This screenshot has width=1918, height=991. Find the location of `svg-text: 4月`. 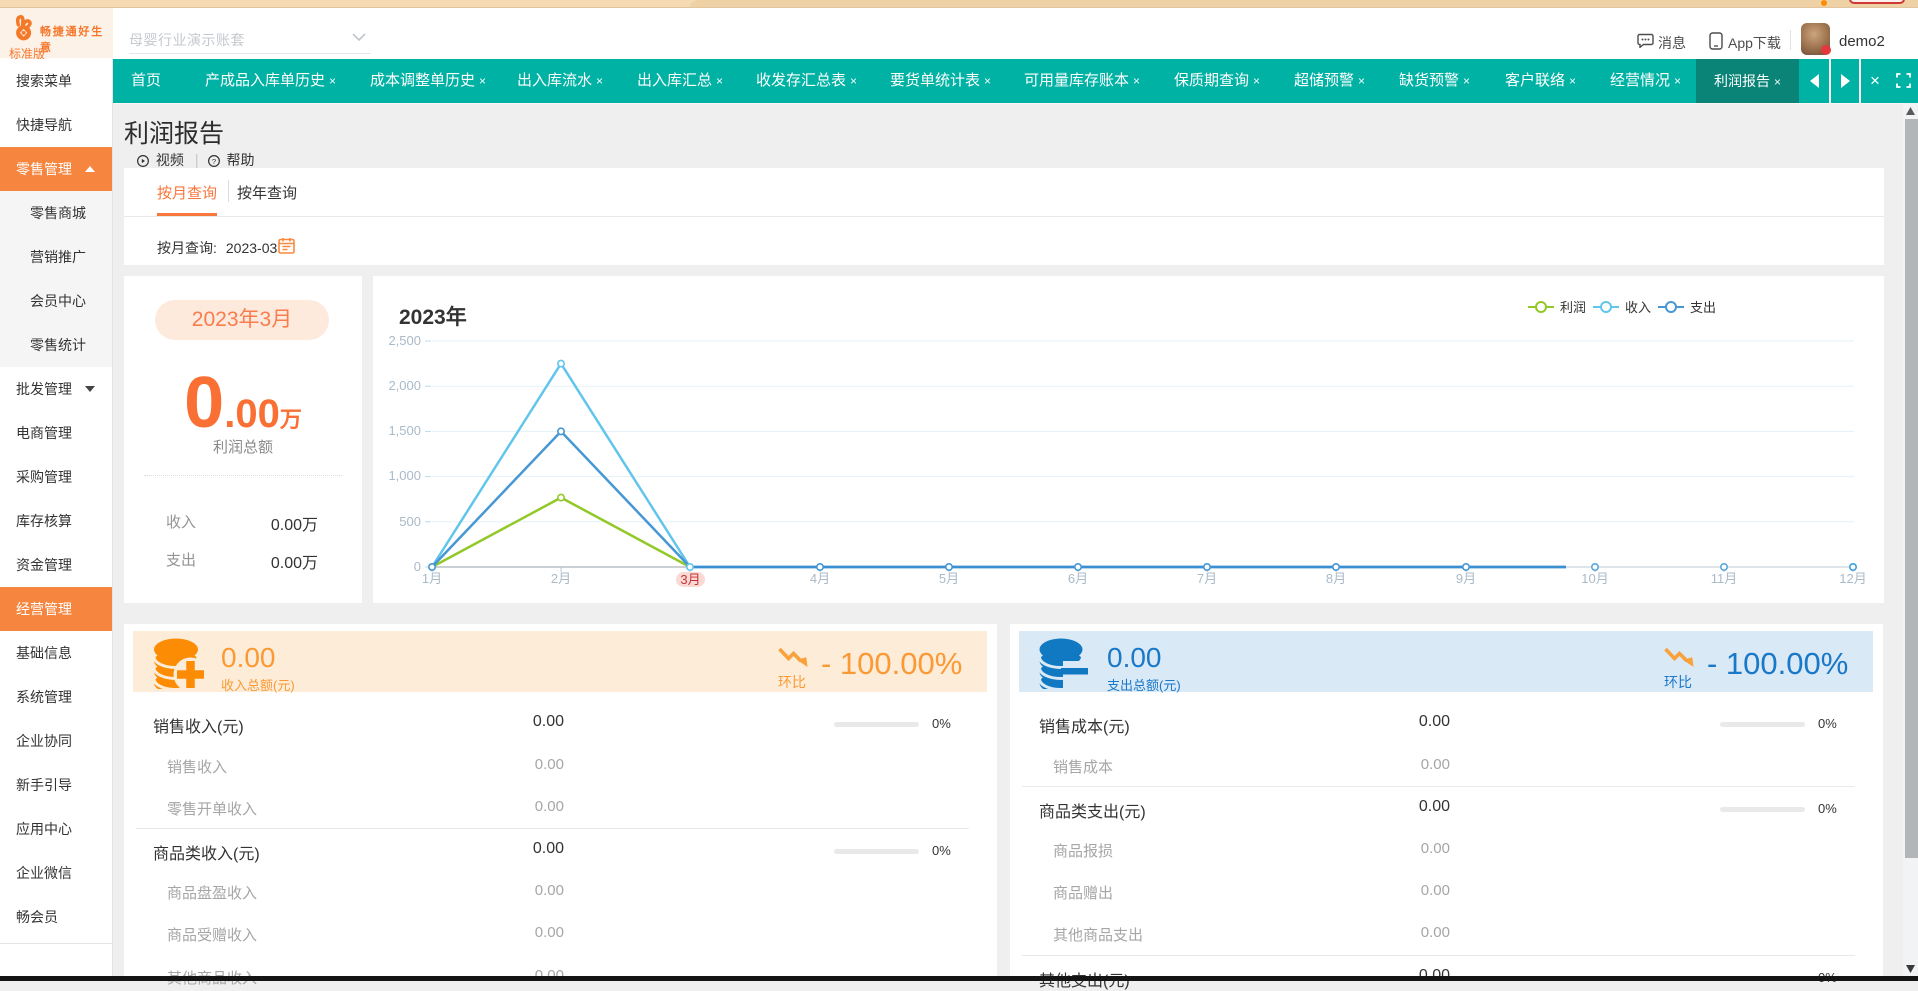

svg-text: 4月 is located at coordinates (820, 578).